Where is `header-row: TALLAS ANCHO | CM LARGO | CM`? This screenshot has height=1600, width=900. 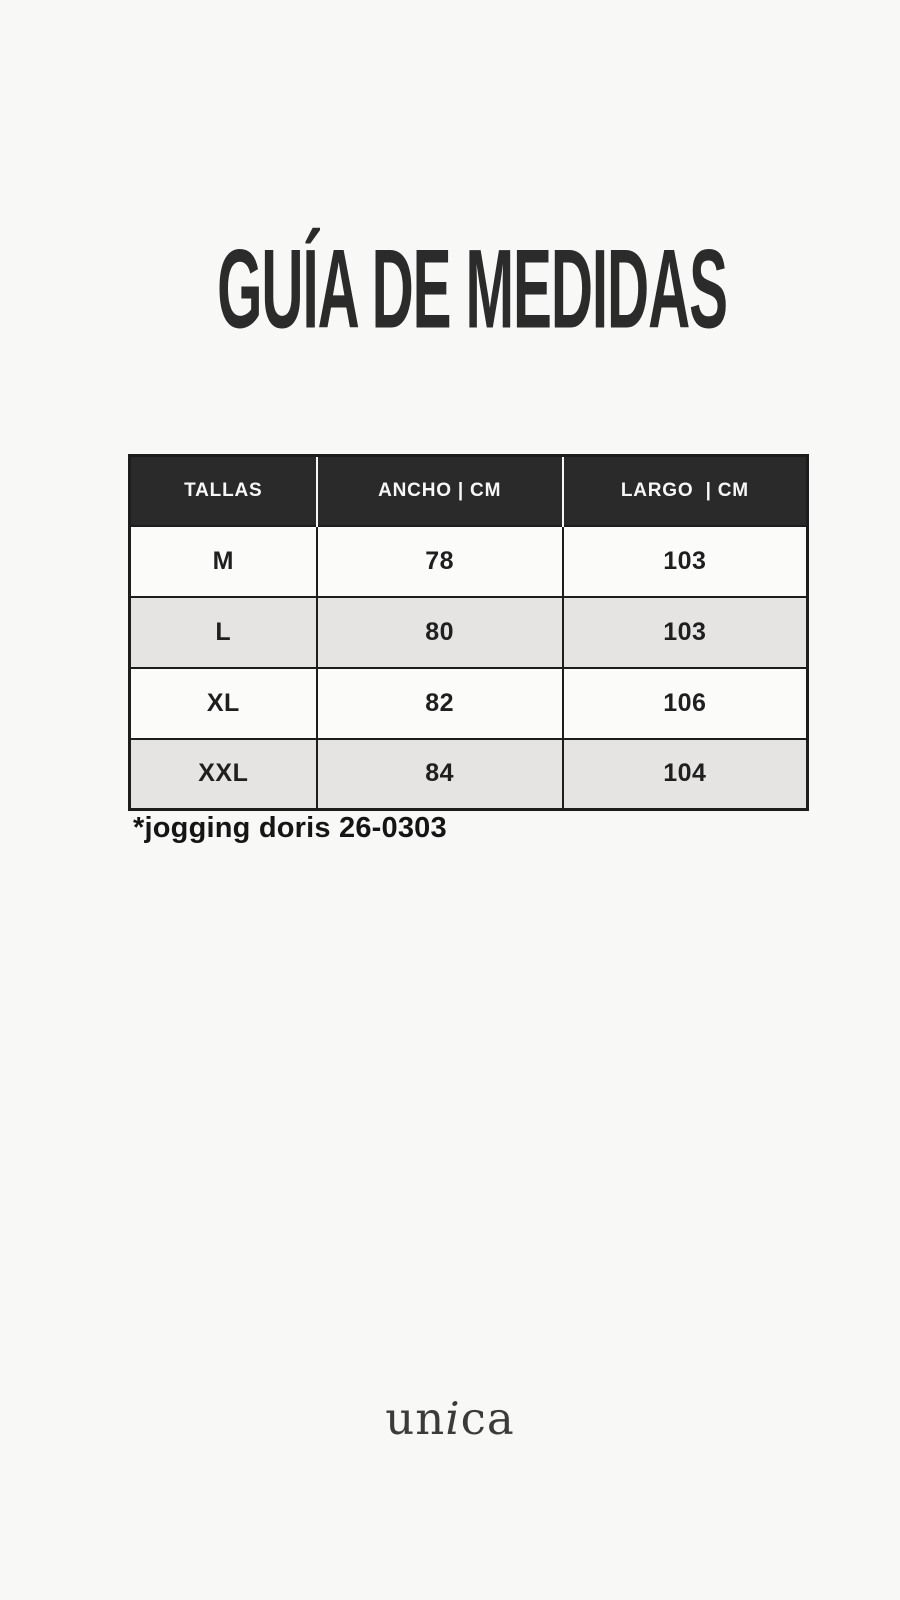
header-row: TALLAS ANCHO | CM LARGO | CM is located at coordinates (468, 490).